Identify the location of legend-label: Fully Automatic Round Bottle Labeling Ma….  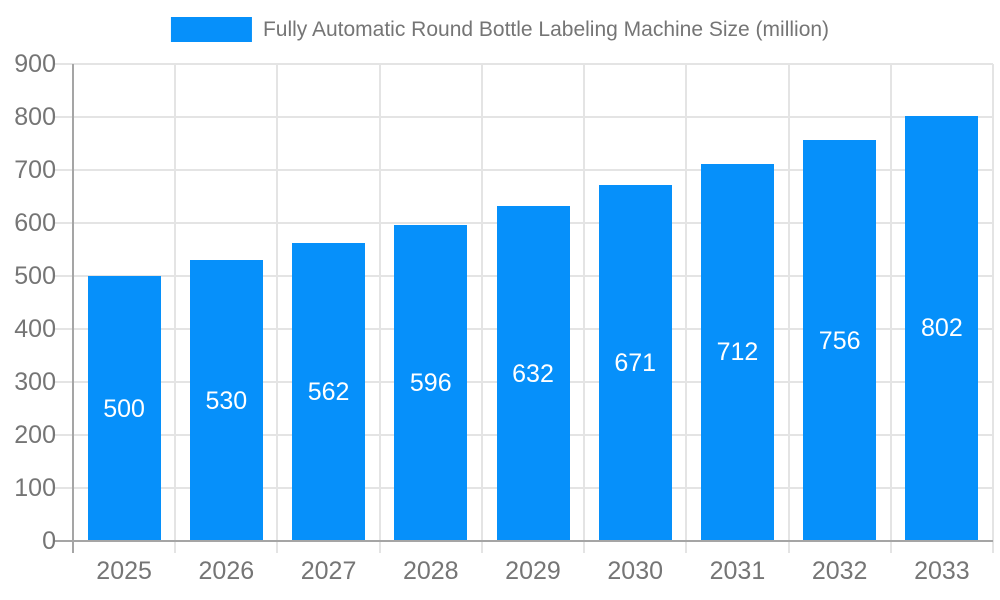
(546, 29).